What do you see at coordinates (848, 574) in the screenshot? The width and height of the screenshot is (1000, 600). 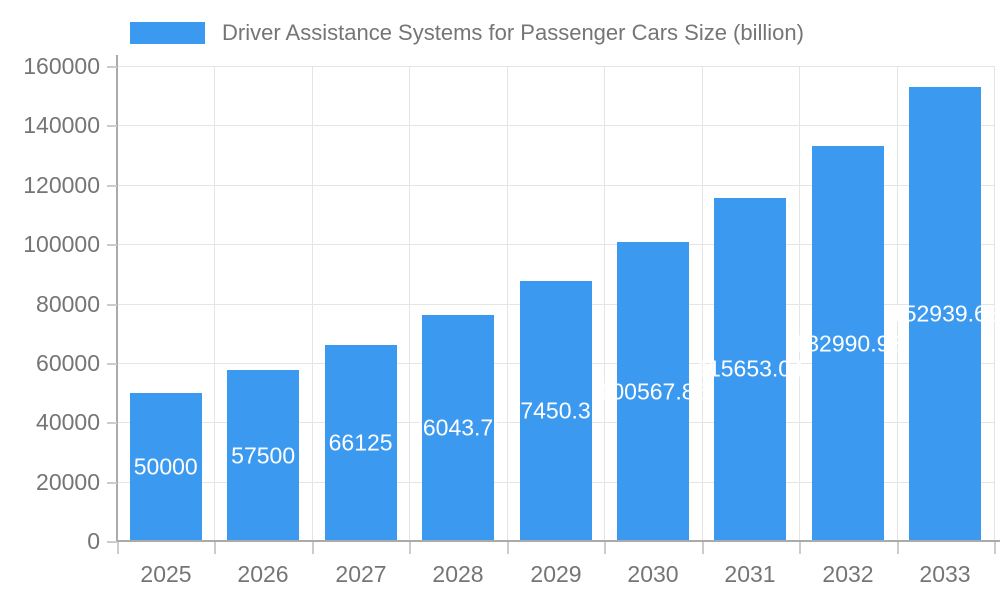 I see `x-axis-label: 2032` at bounding box center [848, 574].